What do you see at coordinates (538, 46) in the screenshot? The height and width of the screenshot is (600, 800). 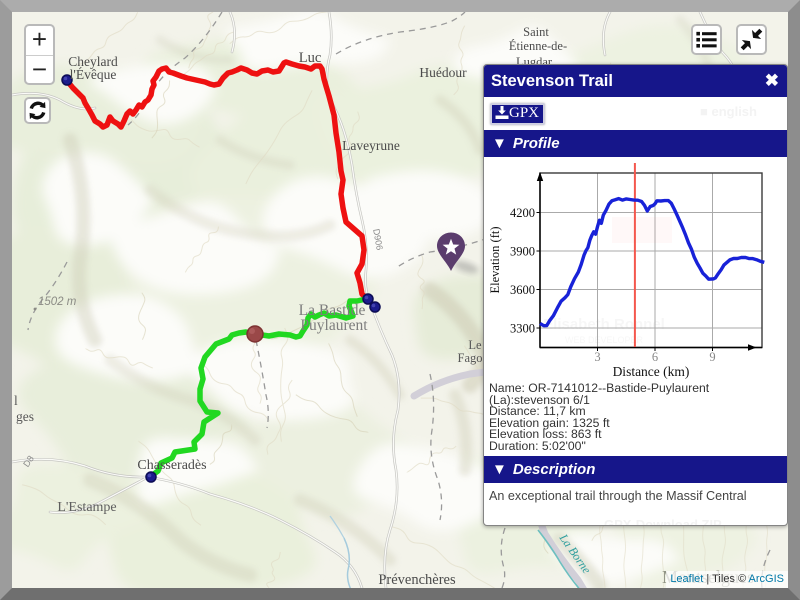 I see `svg-text: Étienne-de-` at bounding box center [538, 46].